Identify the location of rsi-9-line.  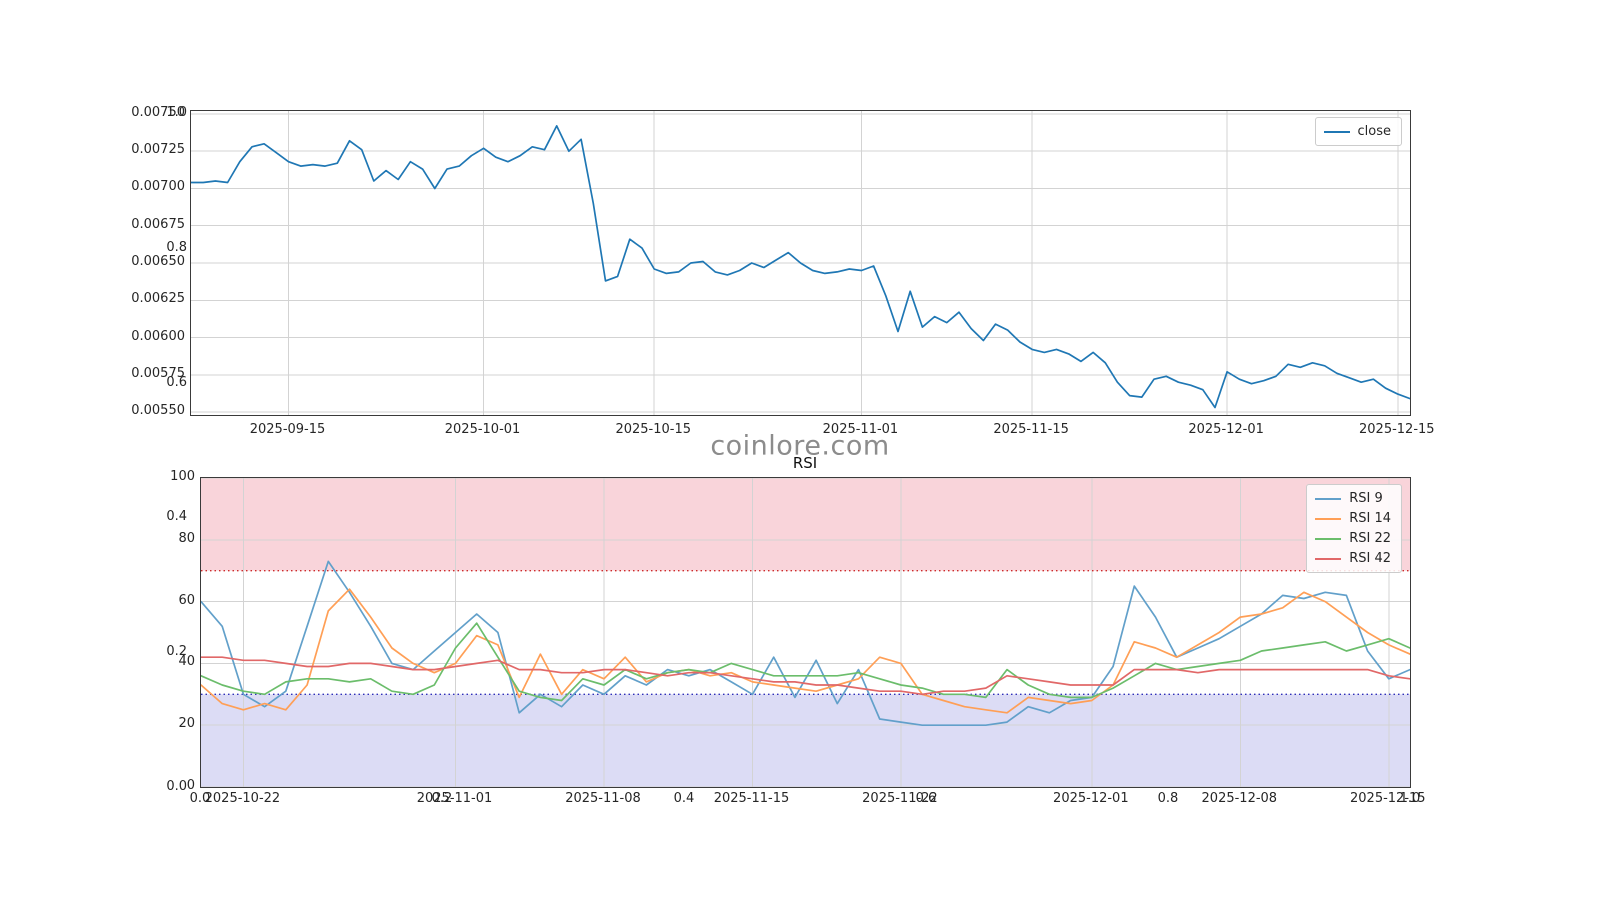
(805, 643).